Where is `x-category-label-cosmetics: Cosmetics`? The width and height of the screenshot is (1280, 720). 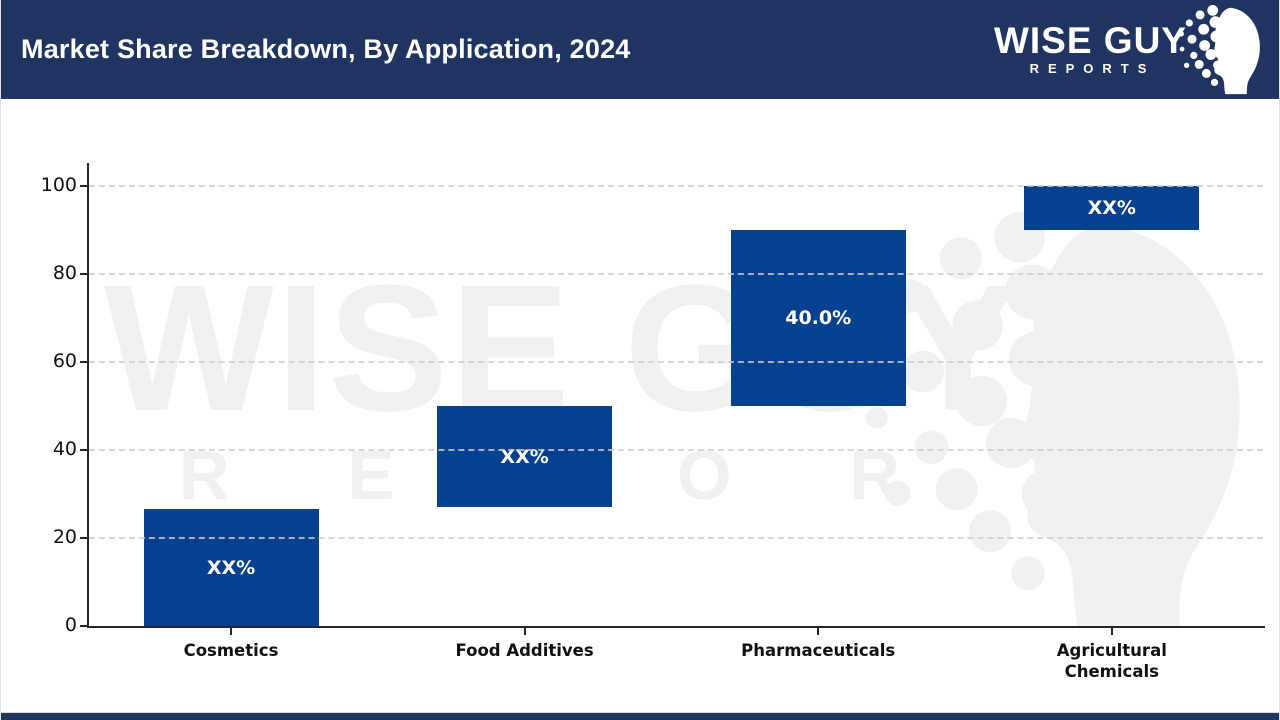 x-category-label-cosmetics: Cosmetics is located at coordinates (231, 650).